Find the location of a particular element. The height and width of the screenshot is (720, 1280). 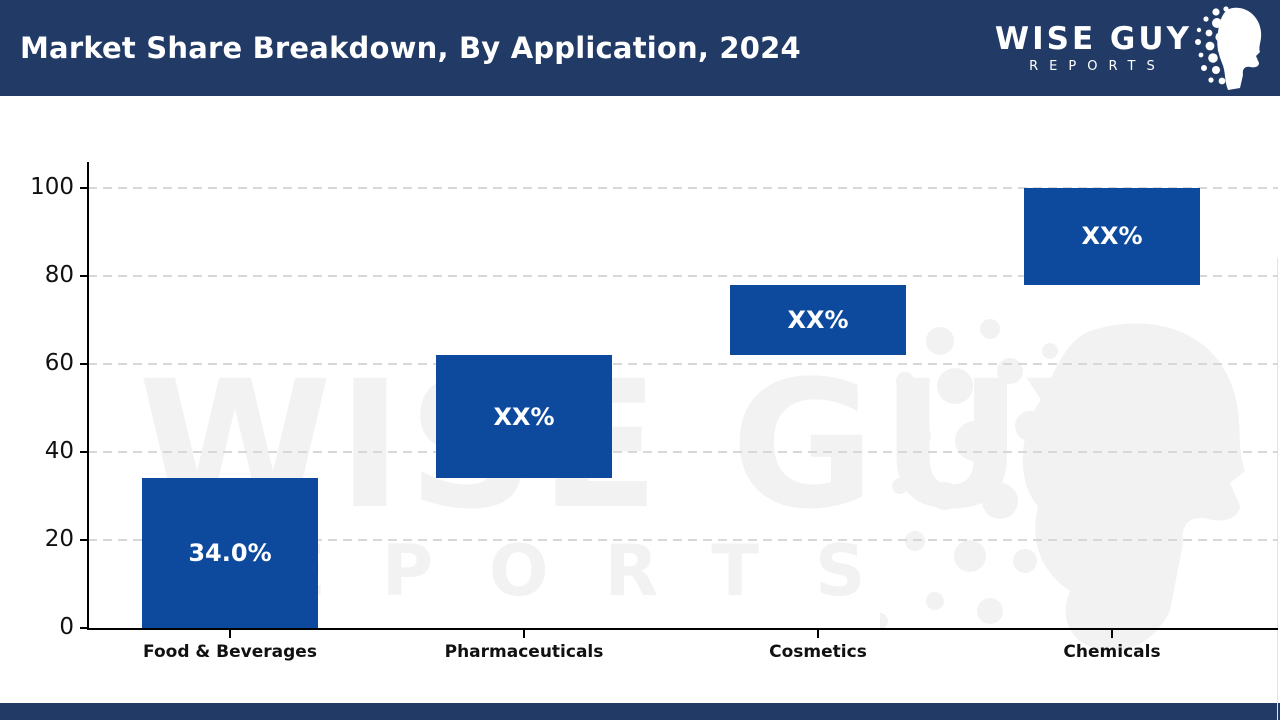

y-tick-label-40: 40 is located at coordinates (59, 451).